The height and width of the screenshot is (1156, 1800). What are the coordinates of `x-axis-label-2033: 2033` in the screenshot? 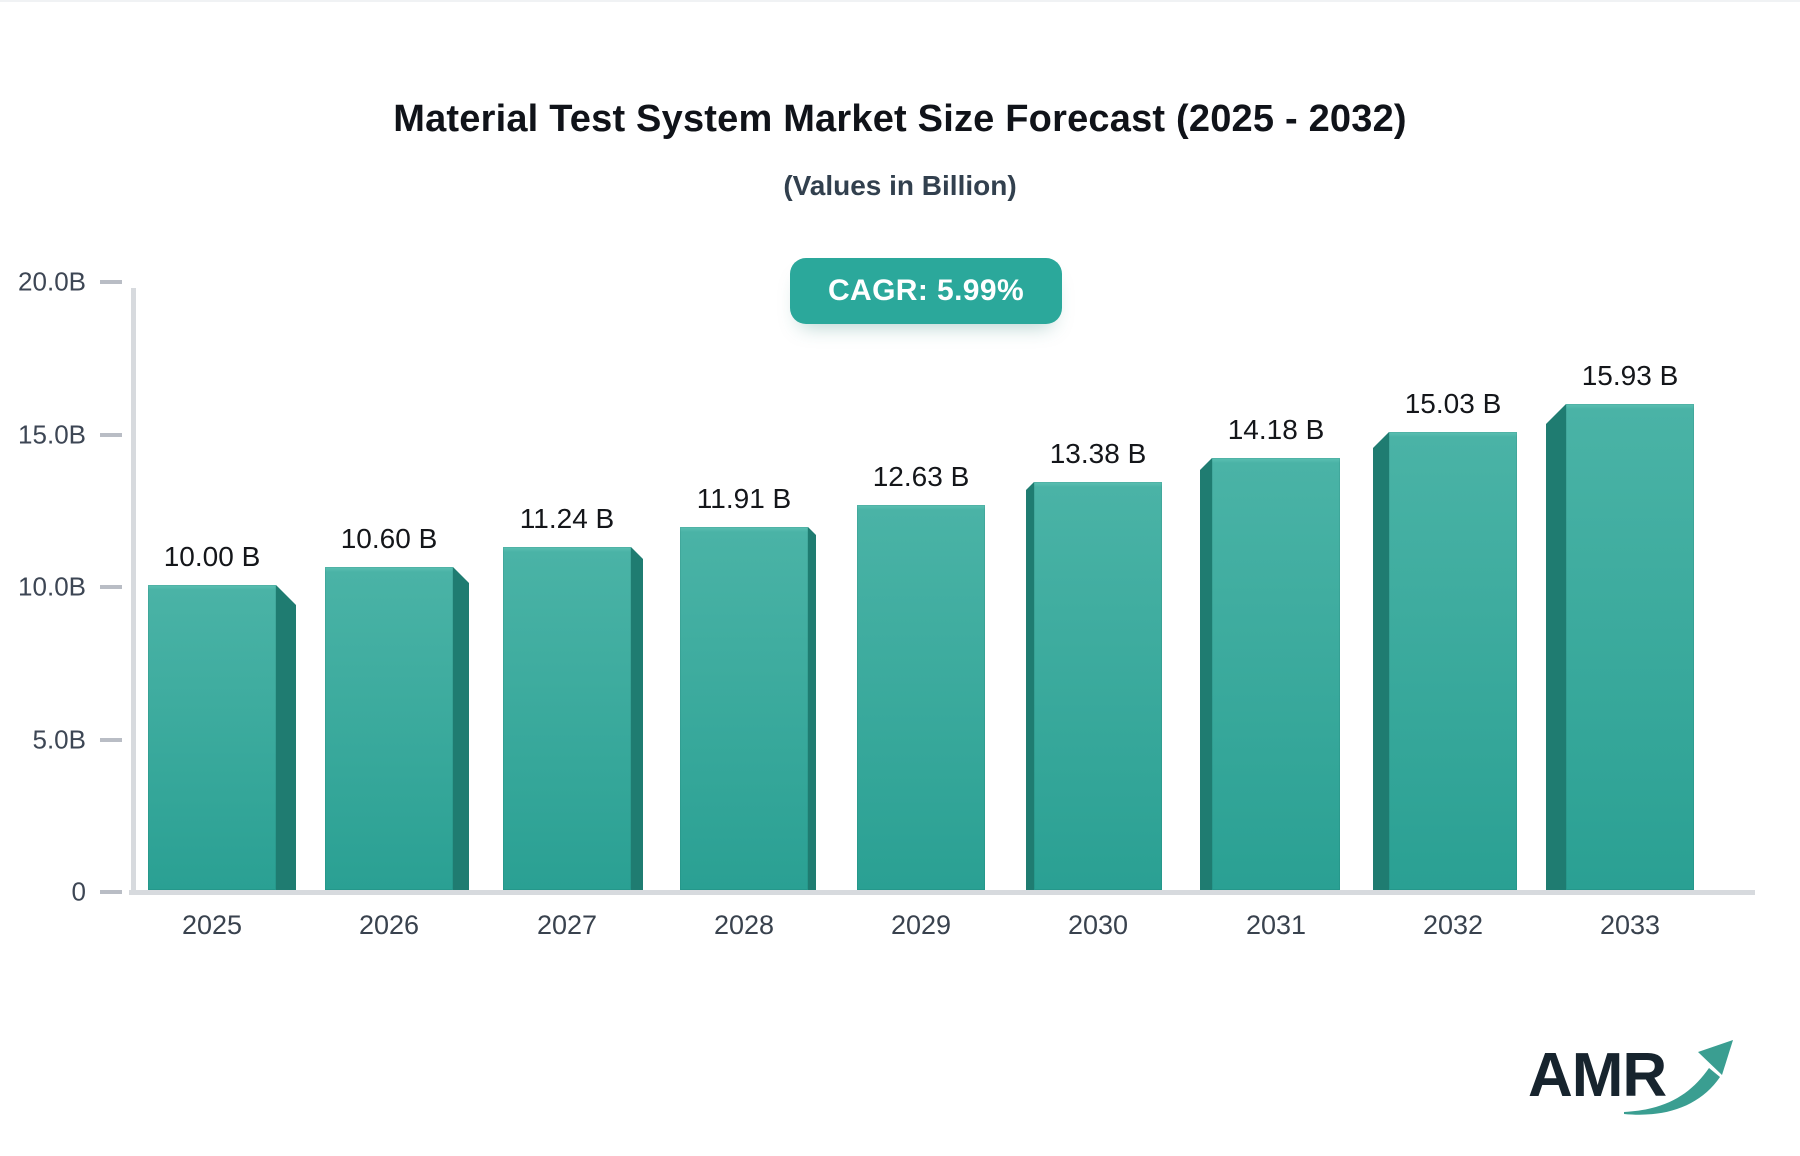 It's located at (1630, 925).